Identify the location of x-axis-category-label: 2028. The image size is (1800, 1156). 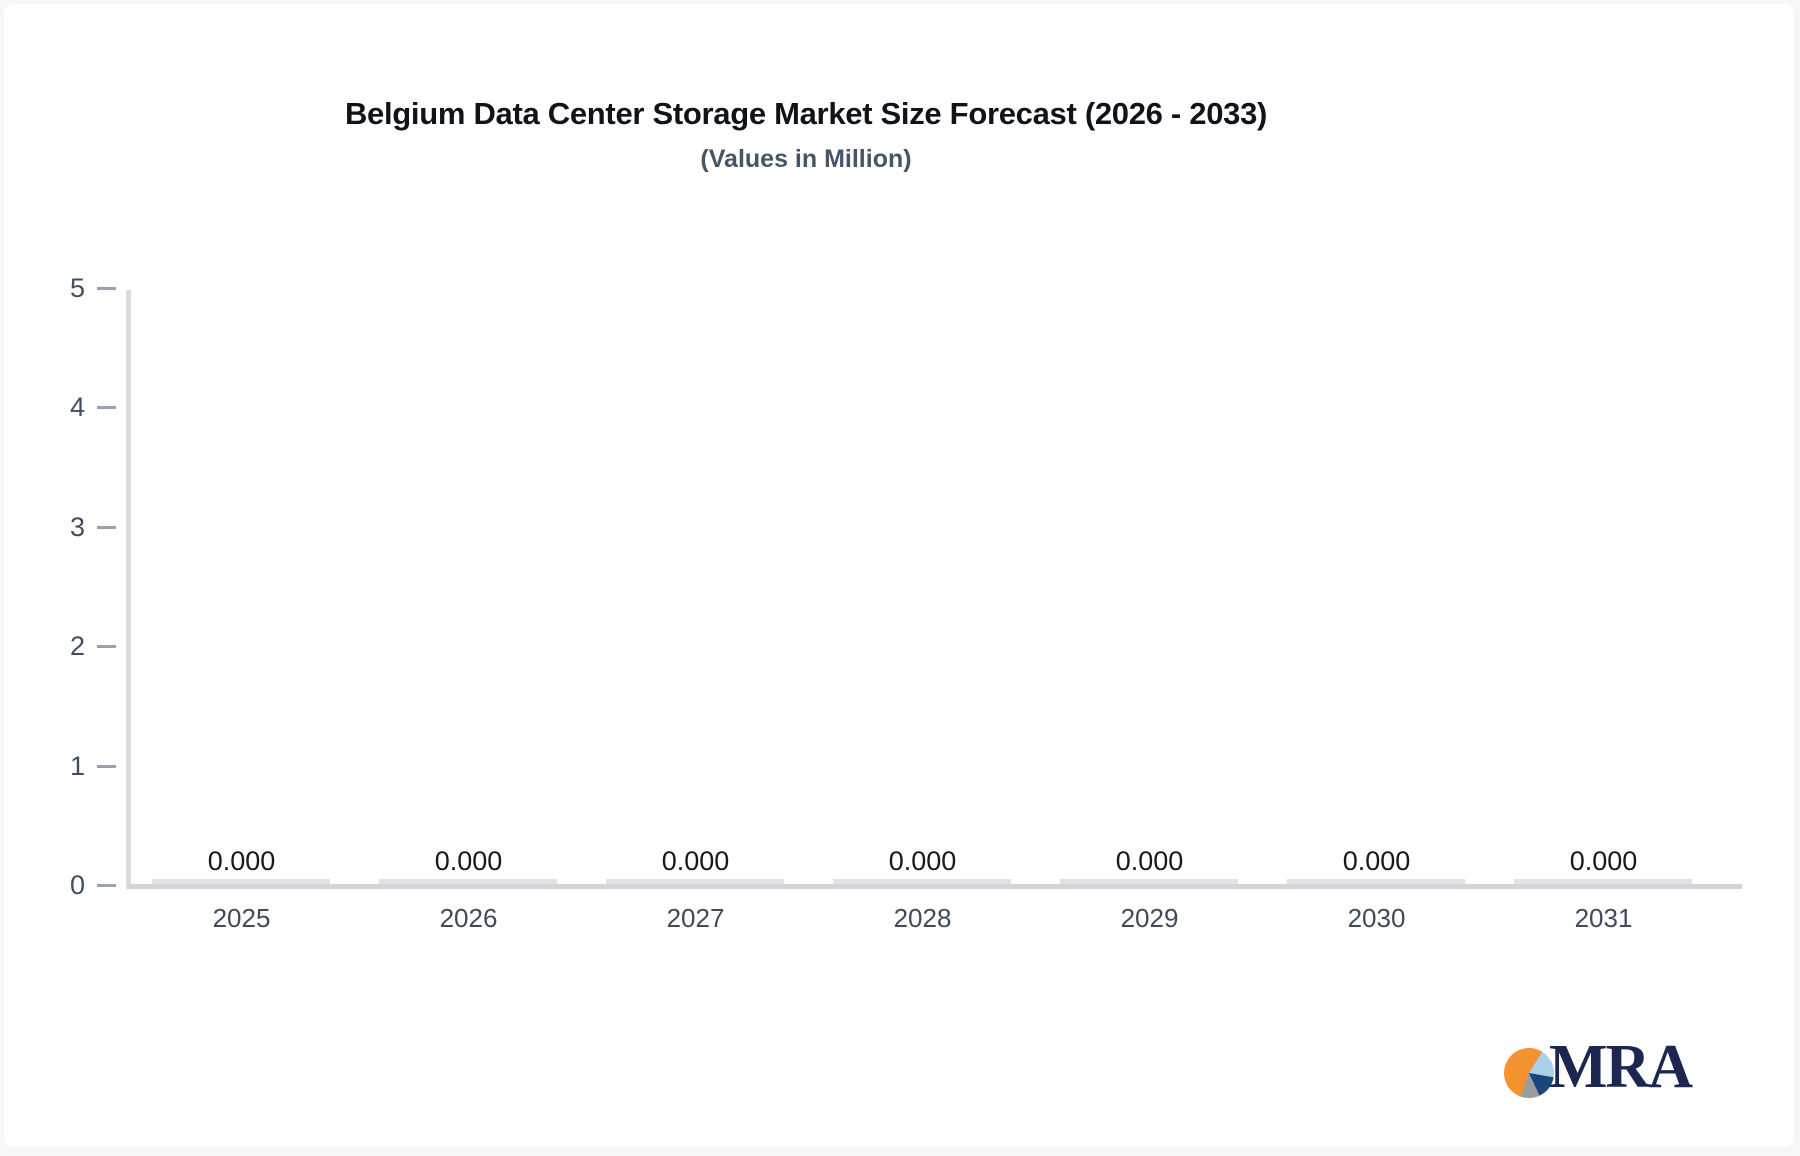
(922, 918).